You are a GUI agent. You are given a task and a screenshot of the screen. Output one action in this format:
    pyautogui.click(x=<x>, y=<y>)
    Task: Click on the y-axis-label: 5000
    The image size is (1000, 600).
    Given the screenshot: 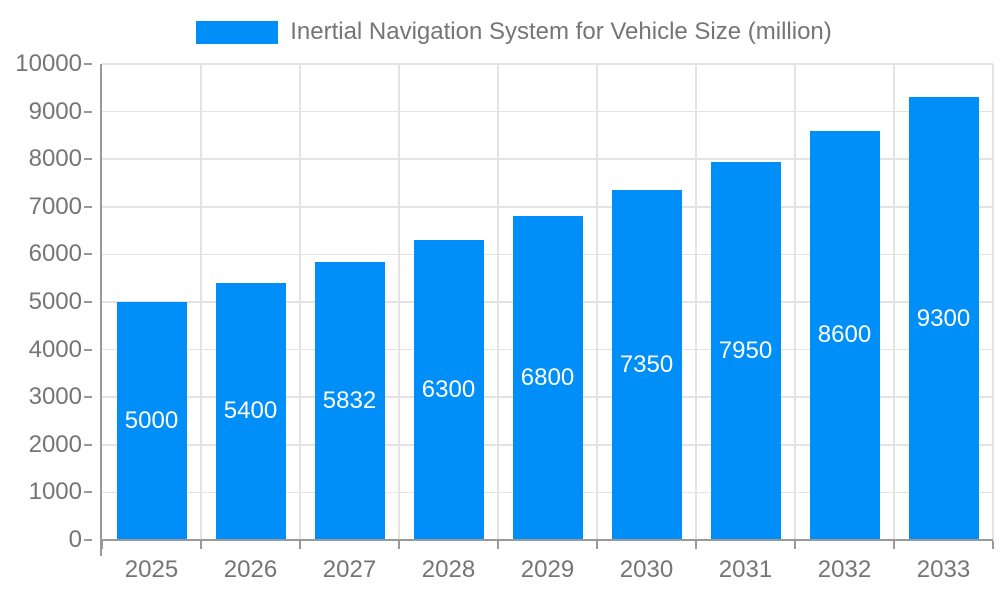 What is the action you would take?
    pyautogui.click(x=55, y=301)
    